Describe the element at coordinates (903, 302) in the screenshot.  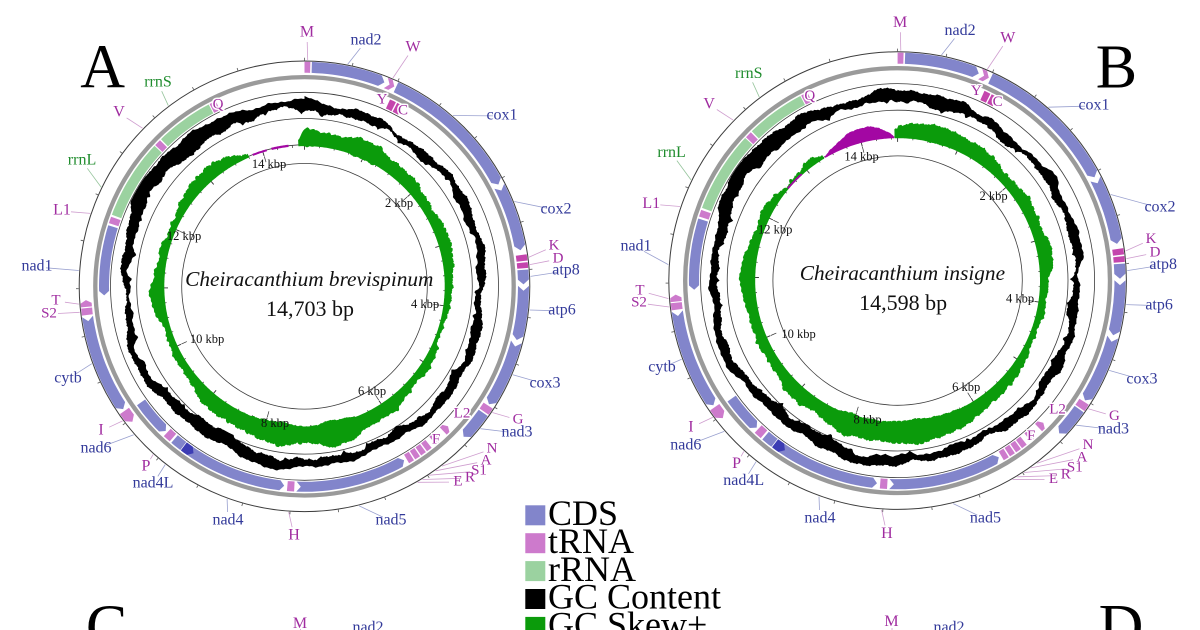
I see `svg-text: 14,598 bp` at that location.